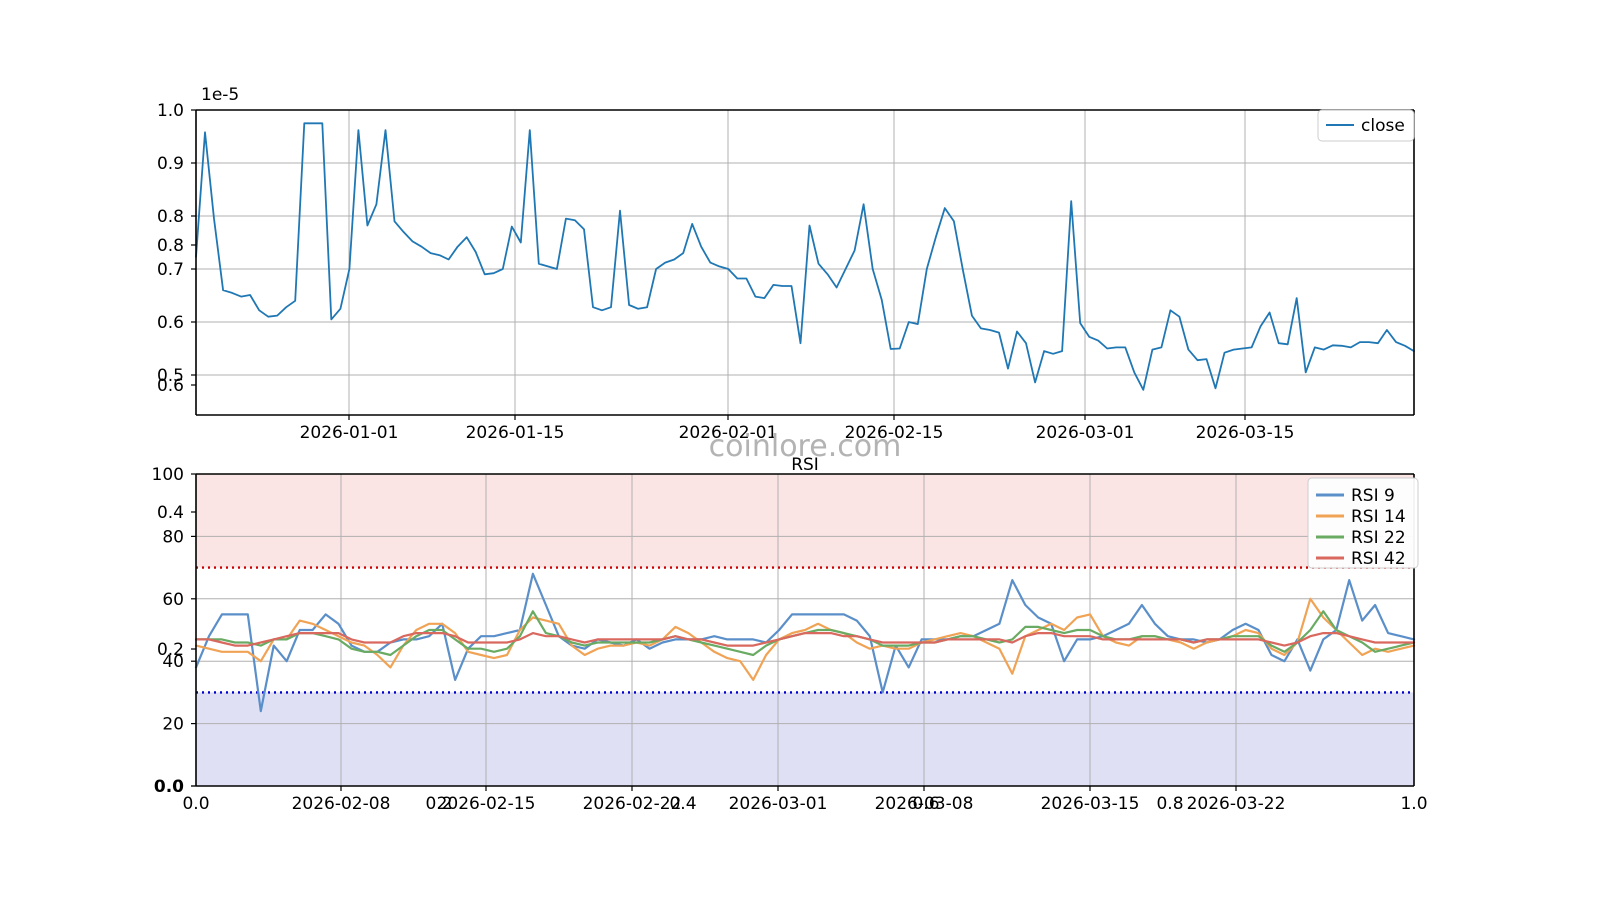  Describe the element at coordinates (515, 433) in the screenshot. I see `price-xtick-label: 2026-01-15` at that location.